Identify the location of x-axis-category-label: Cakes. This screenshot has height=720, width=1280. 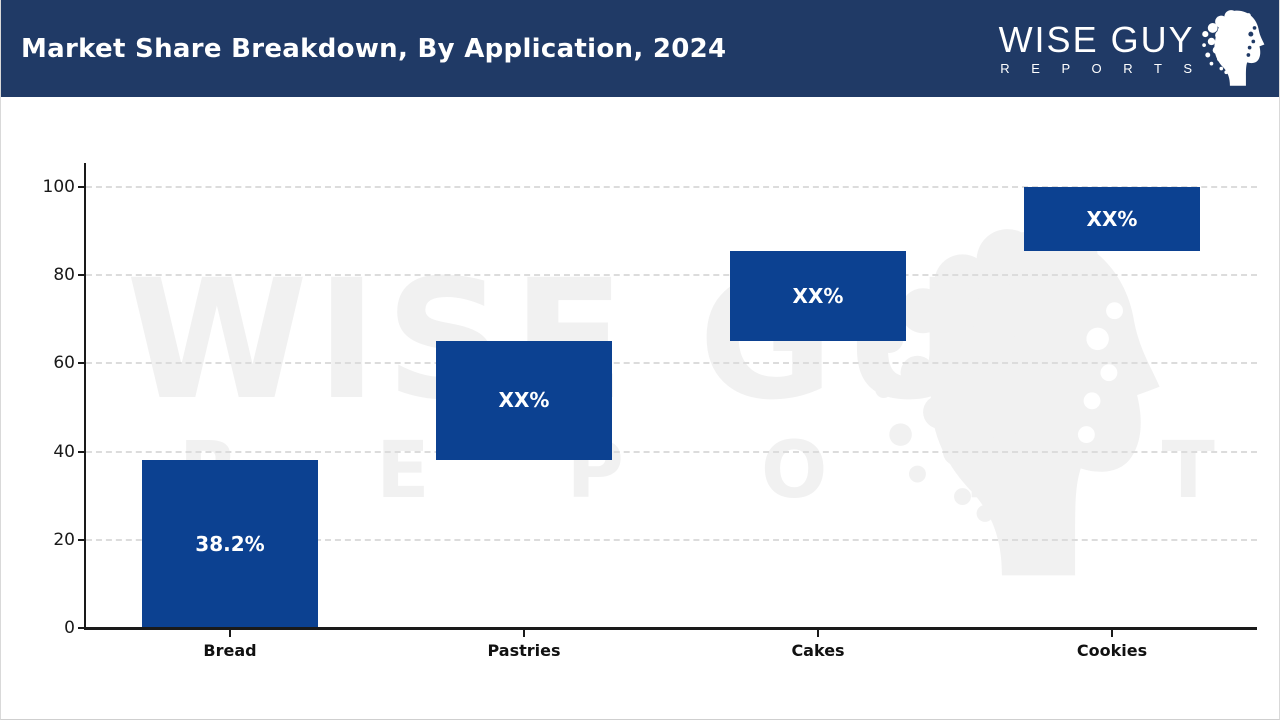
(818, 650).